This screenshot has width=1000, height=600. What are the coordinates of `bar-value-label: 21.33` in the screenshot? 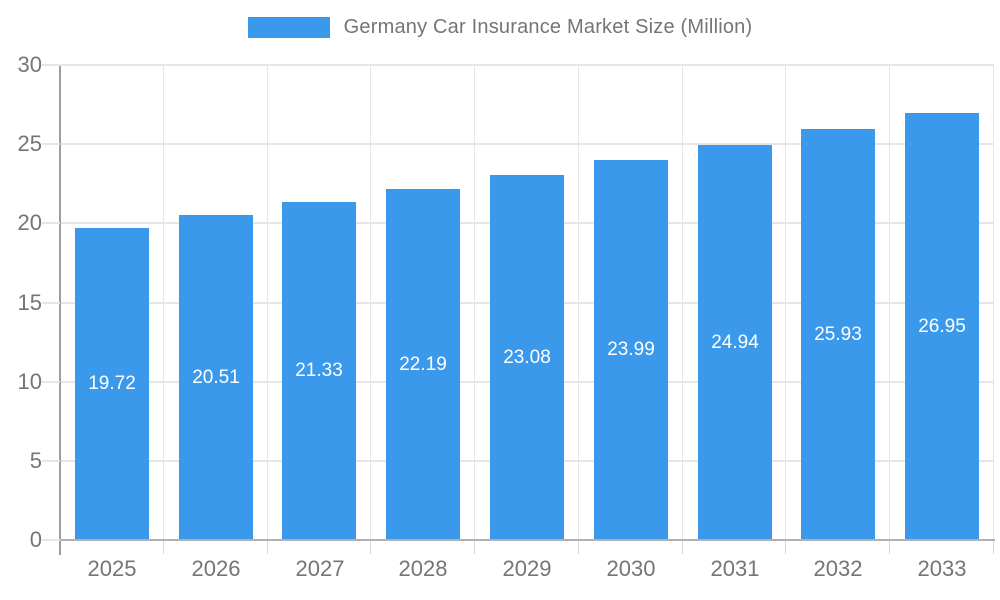 It's located at (319, 370).